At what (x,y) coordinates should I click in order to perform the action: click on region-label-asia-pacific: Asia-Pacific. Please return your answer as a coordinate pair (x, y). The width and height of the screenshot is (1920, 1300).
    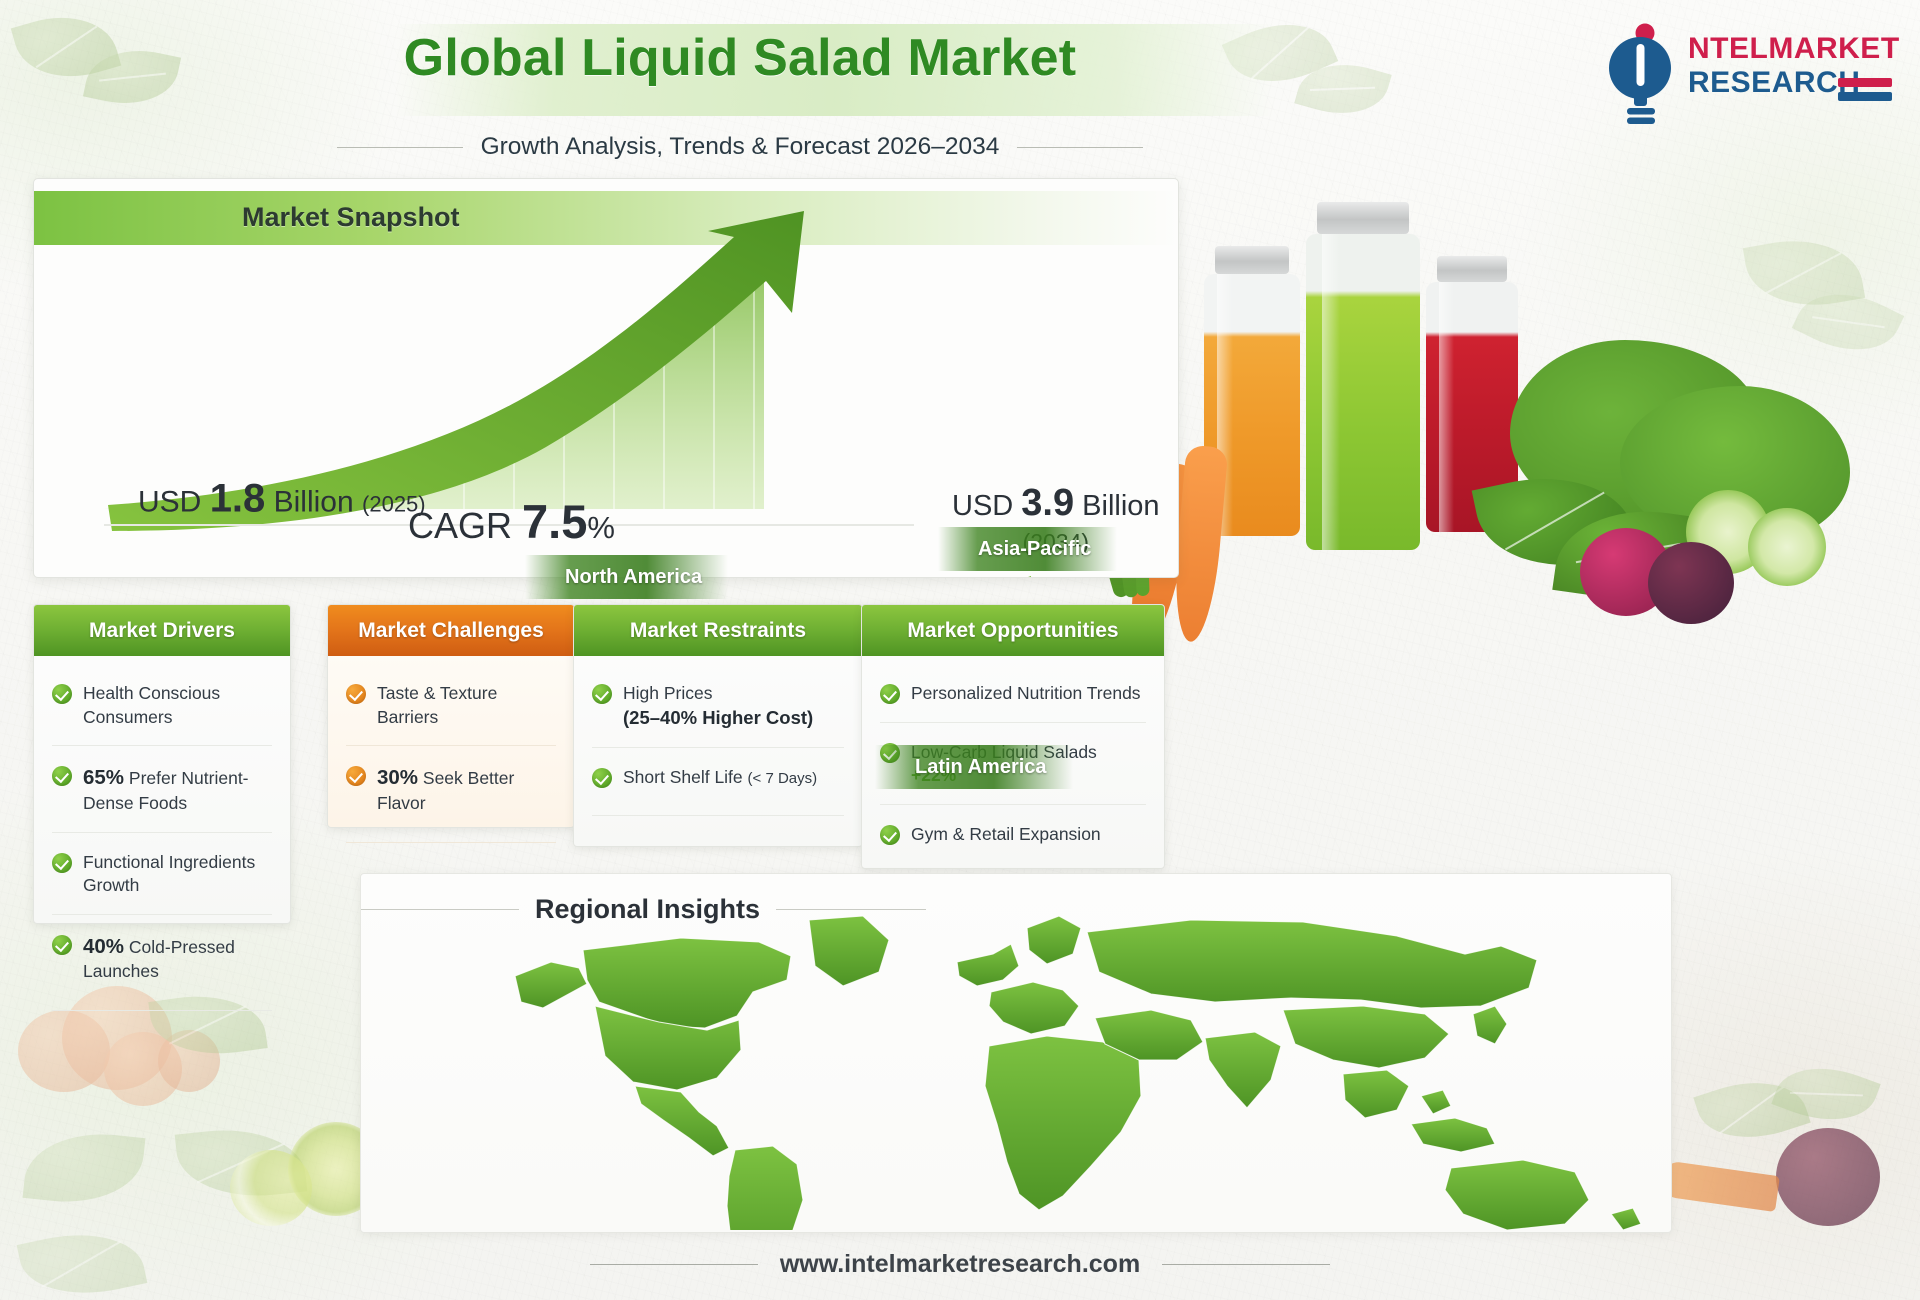
    Looking at the image, I should click on (1028, 549).